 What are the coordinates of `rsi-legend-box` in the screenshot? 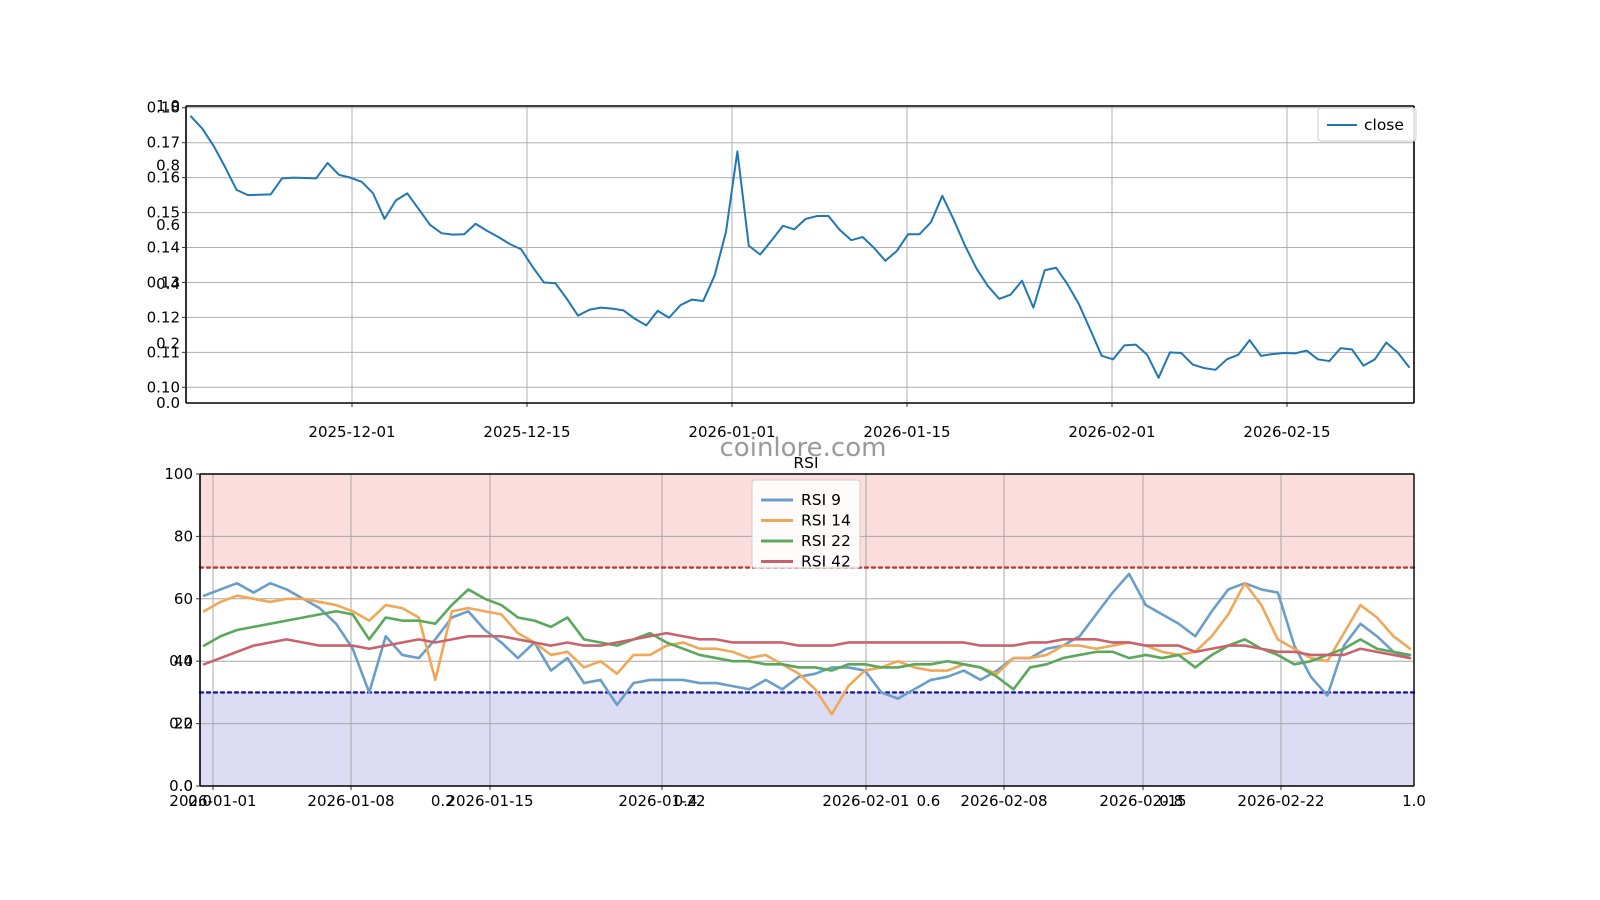 It's located at (806, 524).